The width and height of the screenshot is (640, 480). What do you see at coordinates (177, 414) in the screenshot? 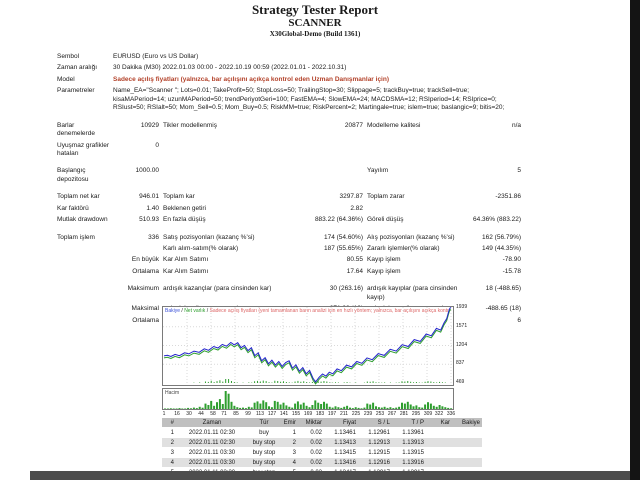
I see `x-axis-label: 16` at bounding box center [177, 414].